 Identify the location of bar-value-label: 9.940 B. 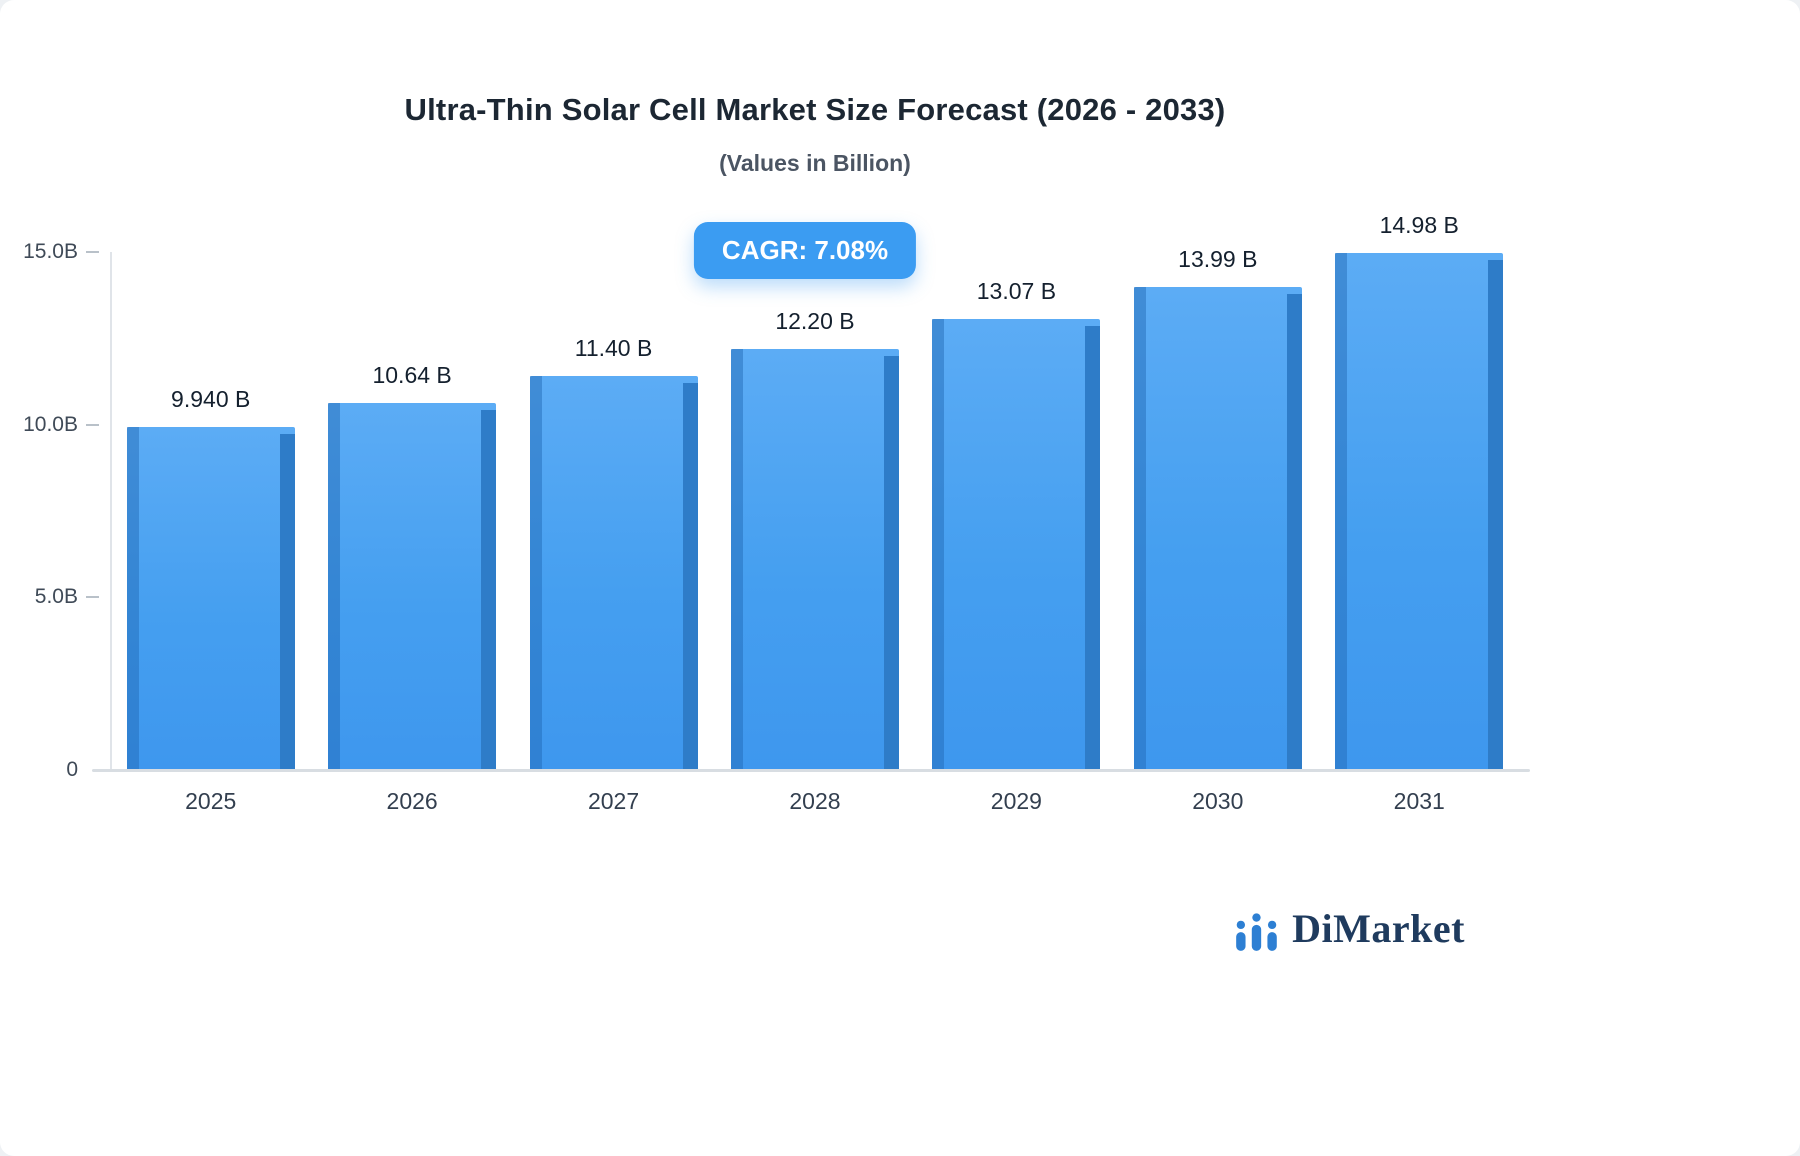
(211, 398).